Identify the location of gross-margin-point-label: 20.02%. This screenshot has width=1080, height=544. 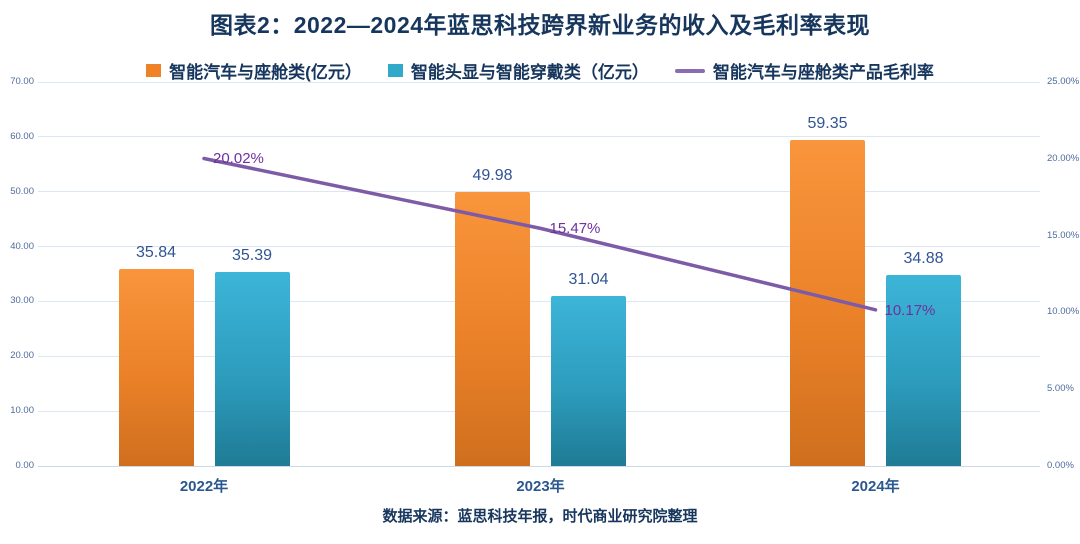
(238, 159).